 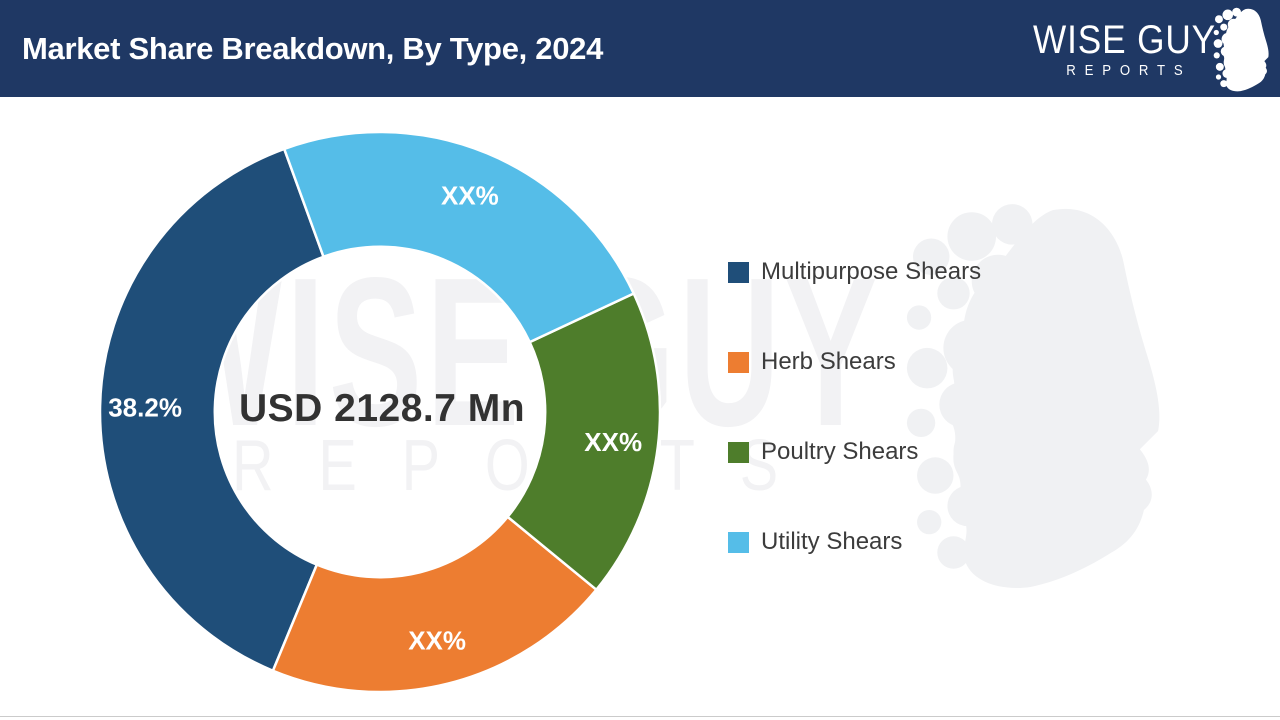 I want to click on brand-logo-text: WISE GUY REPORTS, so click(x=1124, y=49).